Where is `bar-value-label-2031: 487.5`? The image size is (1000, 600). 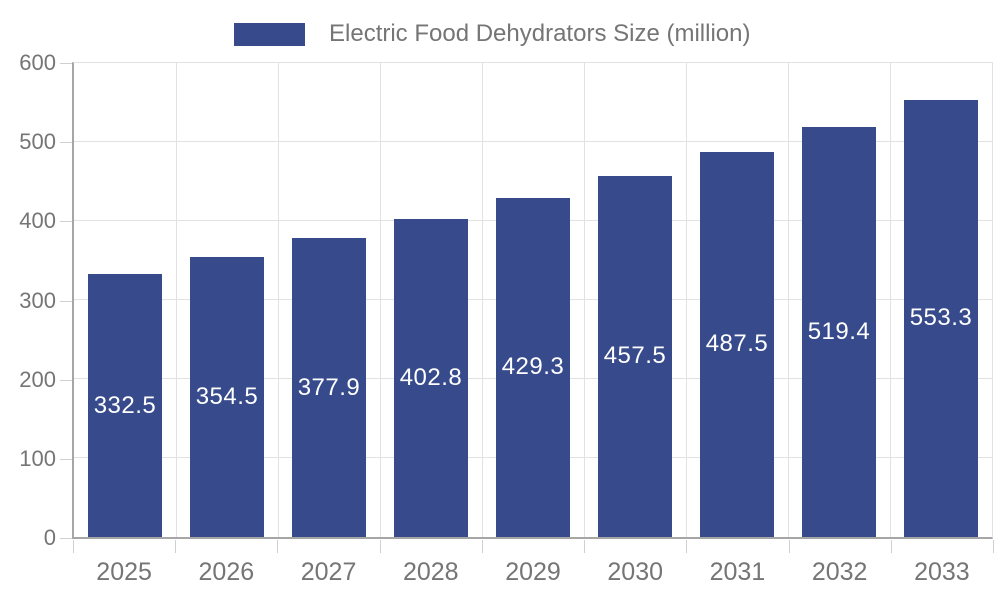
bar-value-label-2031: 487.5 is located at coordinates (737, 344).